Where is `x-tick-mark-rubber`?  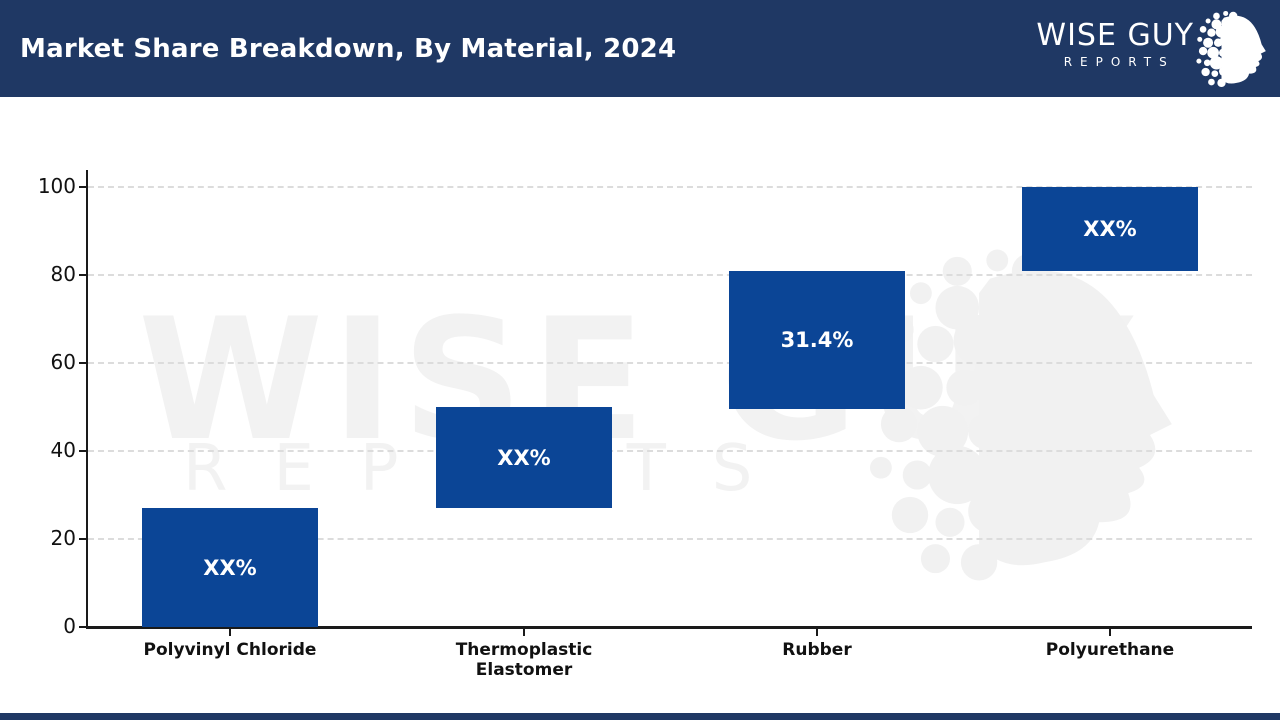
x-tick-mark-rubber is located at coordinates (817, 632).